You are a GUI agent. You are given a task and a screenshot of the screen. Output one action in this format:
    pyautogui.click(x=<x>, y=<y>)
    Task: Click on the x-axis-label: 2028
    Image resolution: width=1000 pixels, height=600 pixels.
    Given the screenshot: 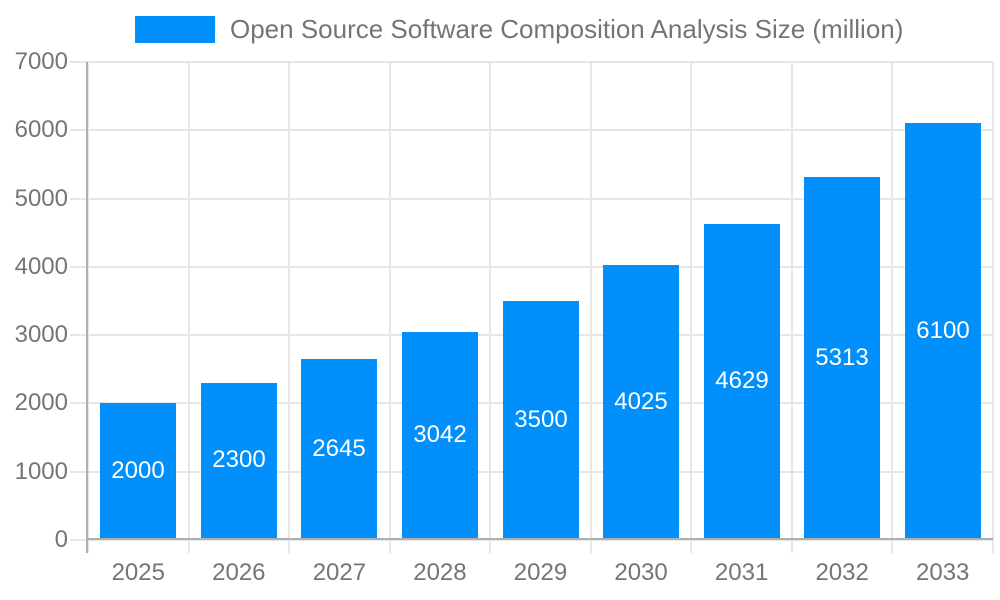 What is the action you would take?
    pyautogui.click(x=440, y=572)
    